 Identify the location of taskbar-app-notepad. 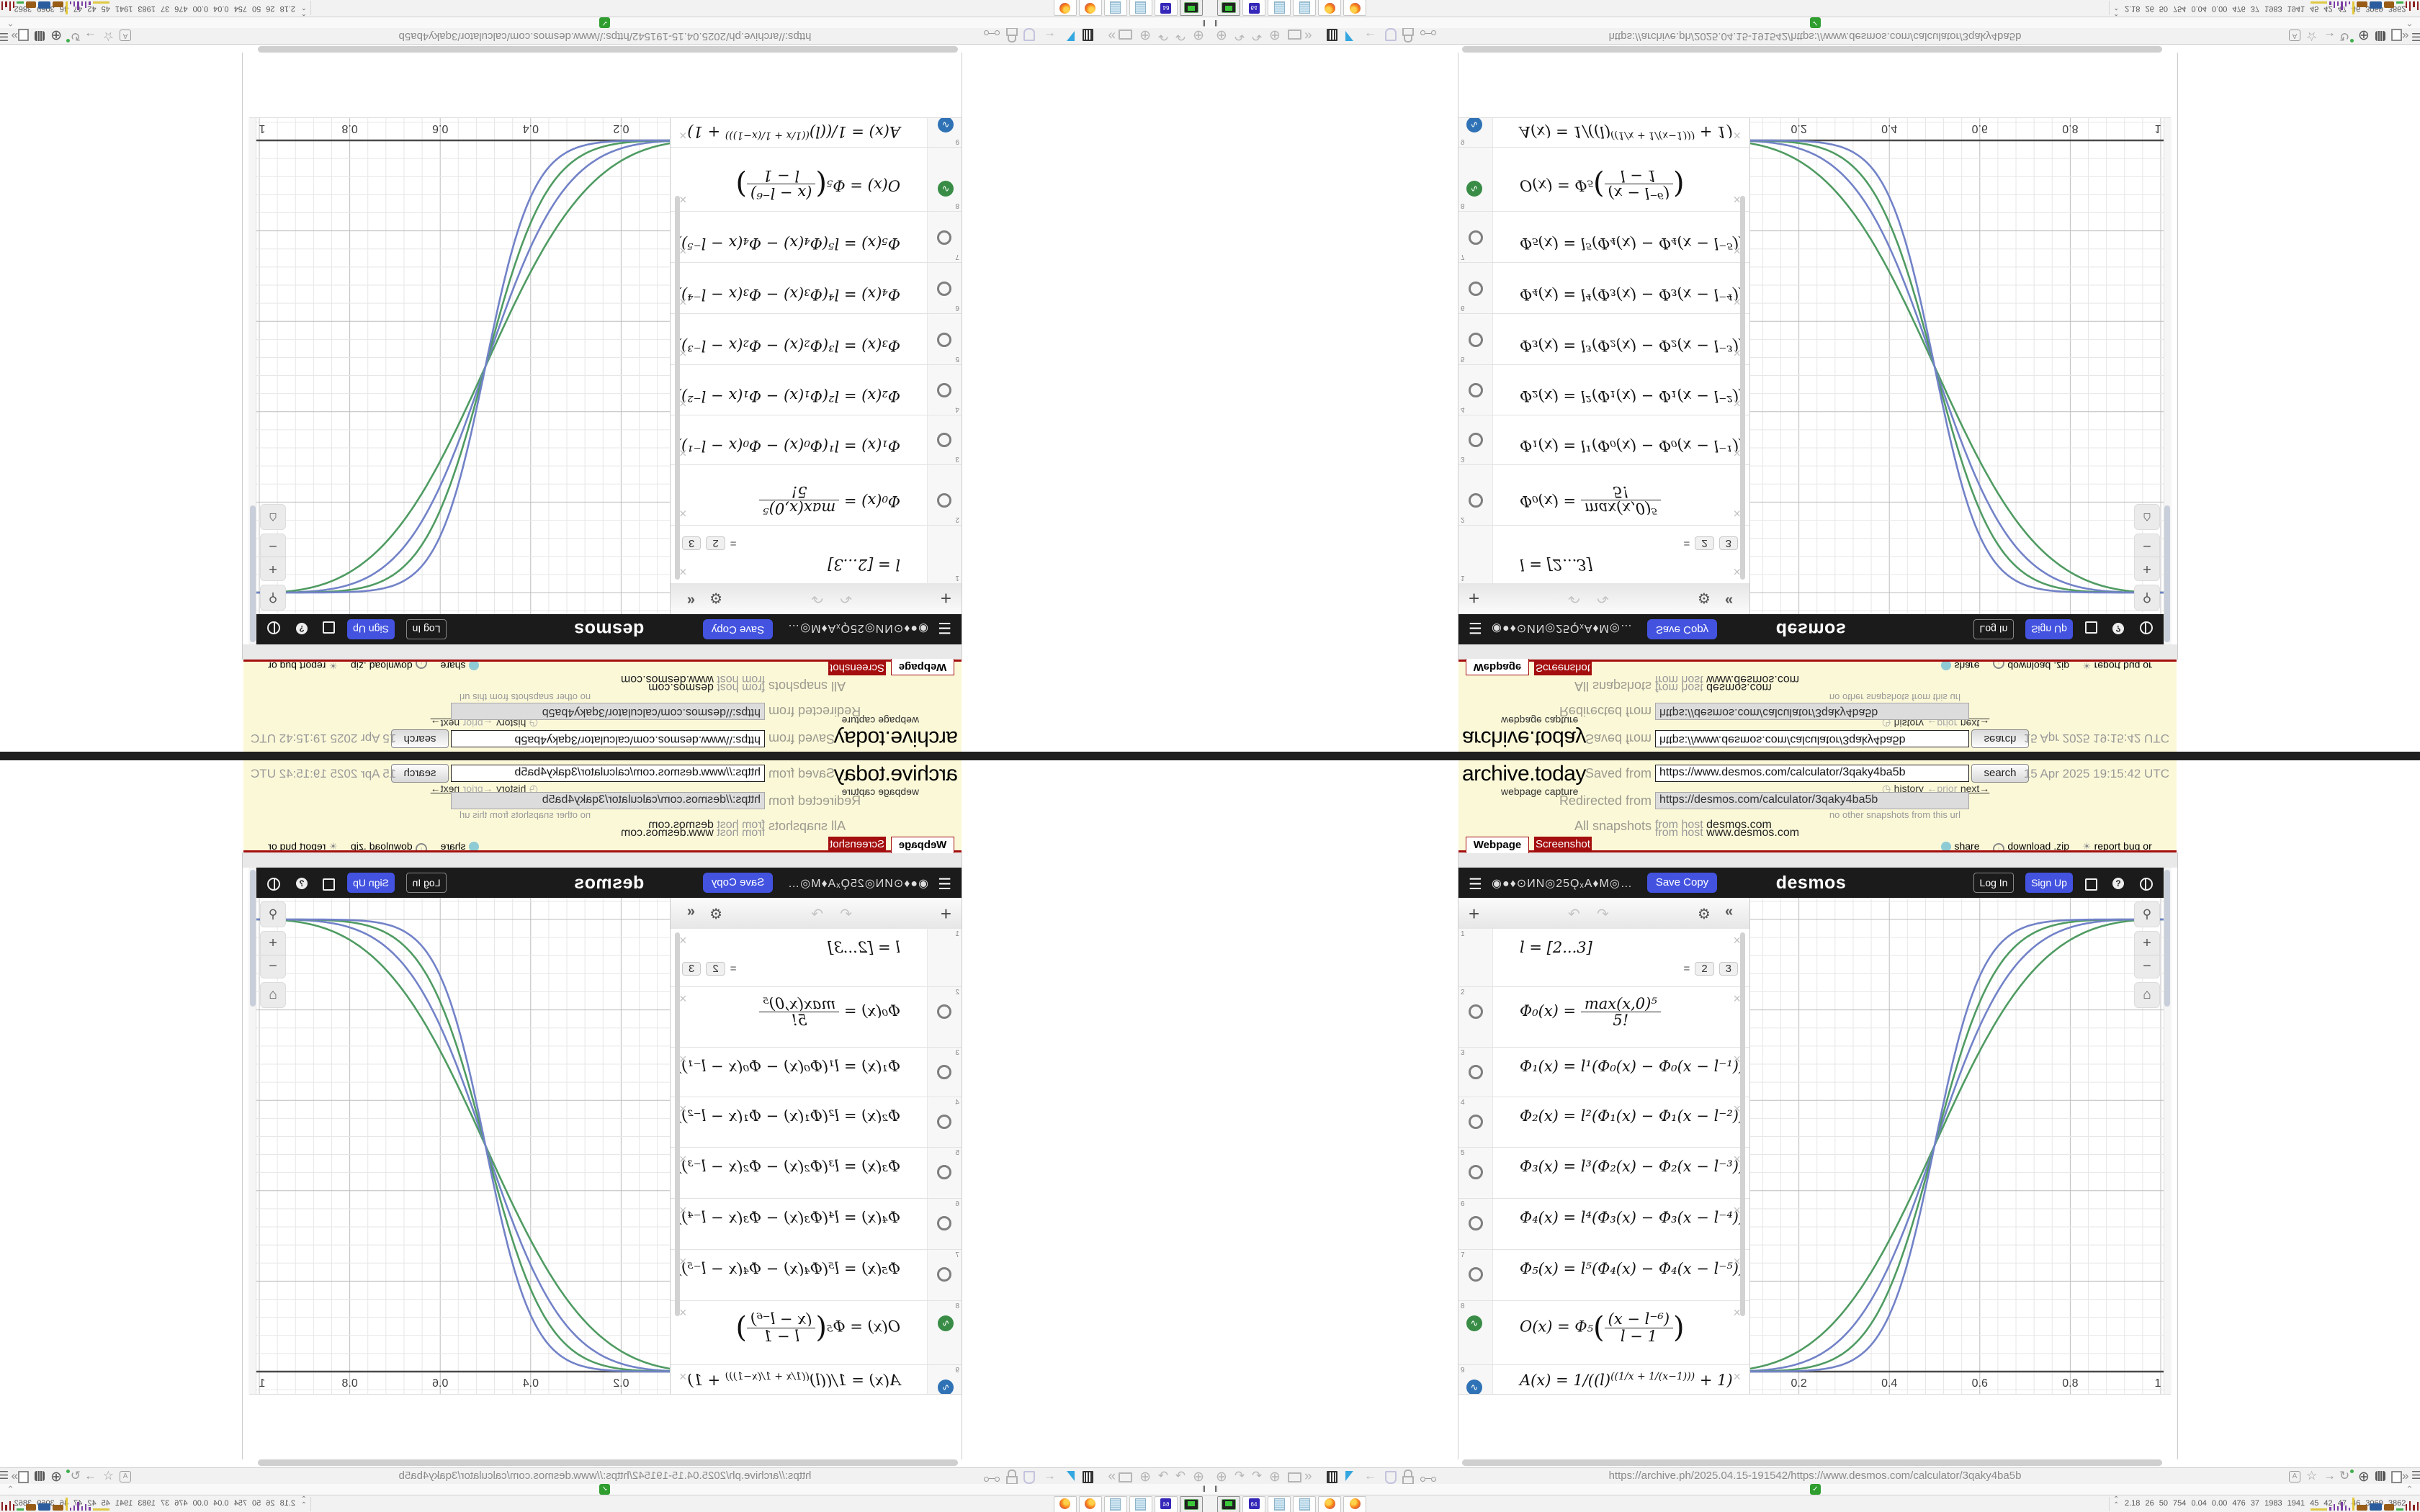
(1140, 8).